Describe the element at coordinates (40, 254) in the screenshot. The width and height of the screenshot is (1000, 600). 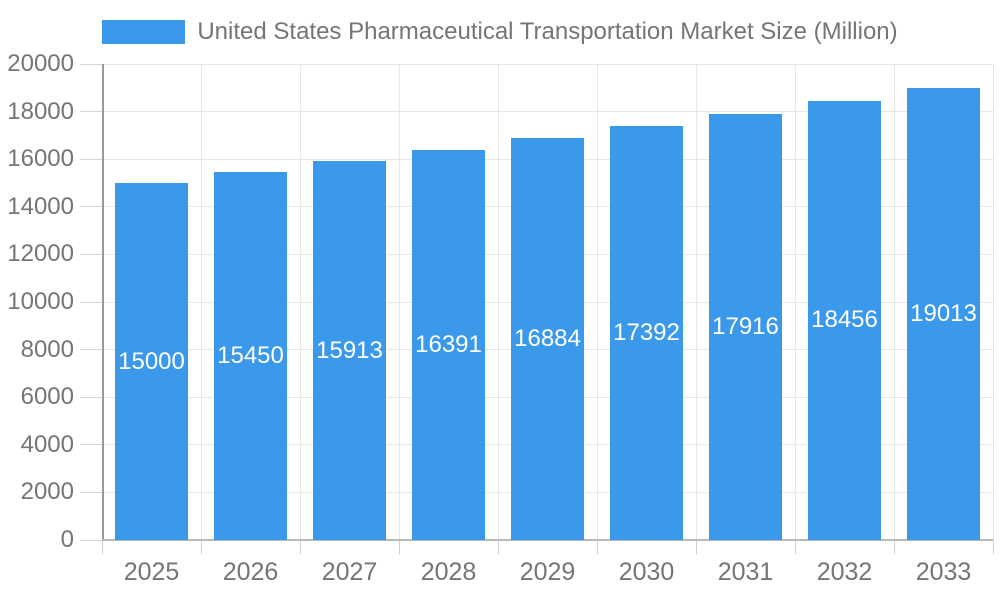
I see `y-axis-tick-label: 12000` at that location.